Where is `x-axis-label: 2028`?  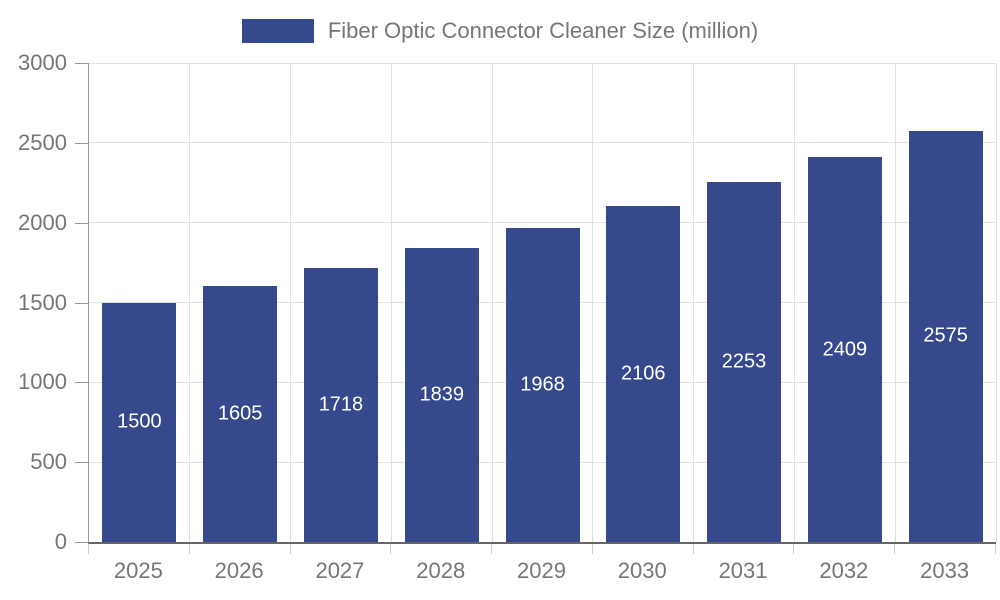
x-axis-label: 2028 is located at coordinates (441, 570).